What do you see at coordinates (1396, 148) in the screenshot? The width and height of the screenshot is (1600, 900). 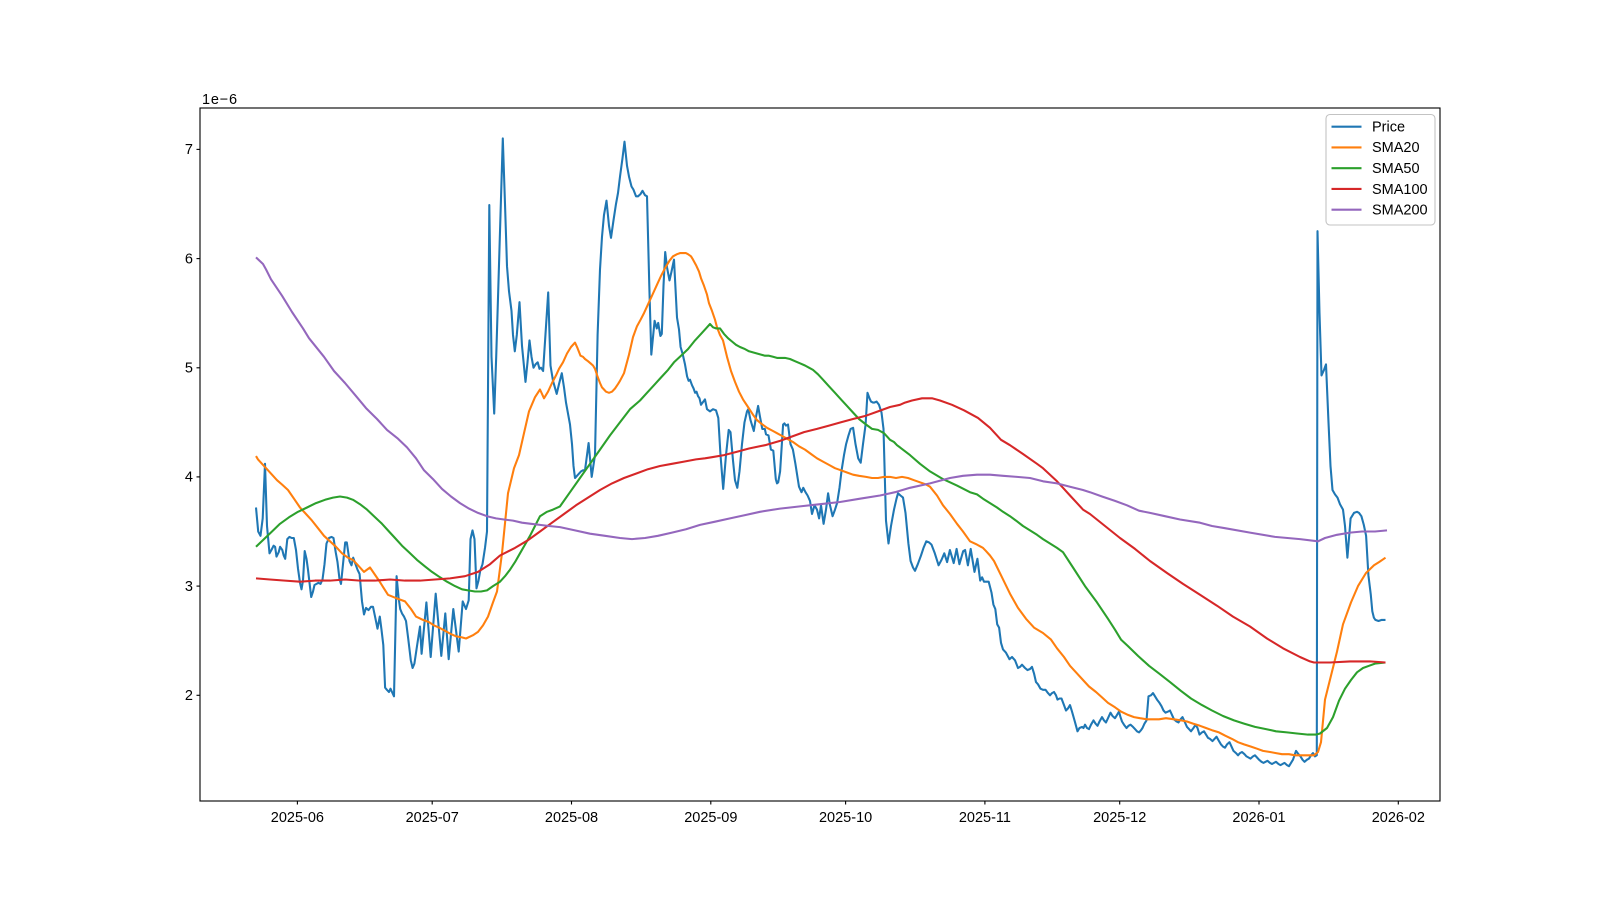 I see `svg-text: SMA20` at bounding box center [1396, 148].